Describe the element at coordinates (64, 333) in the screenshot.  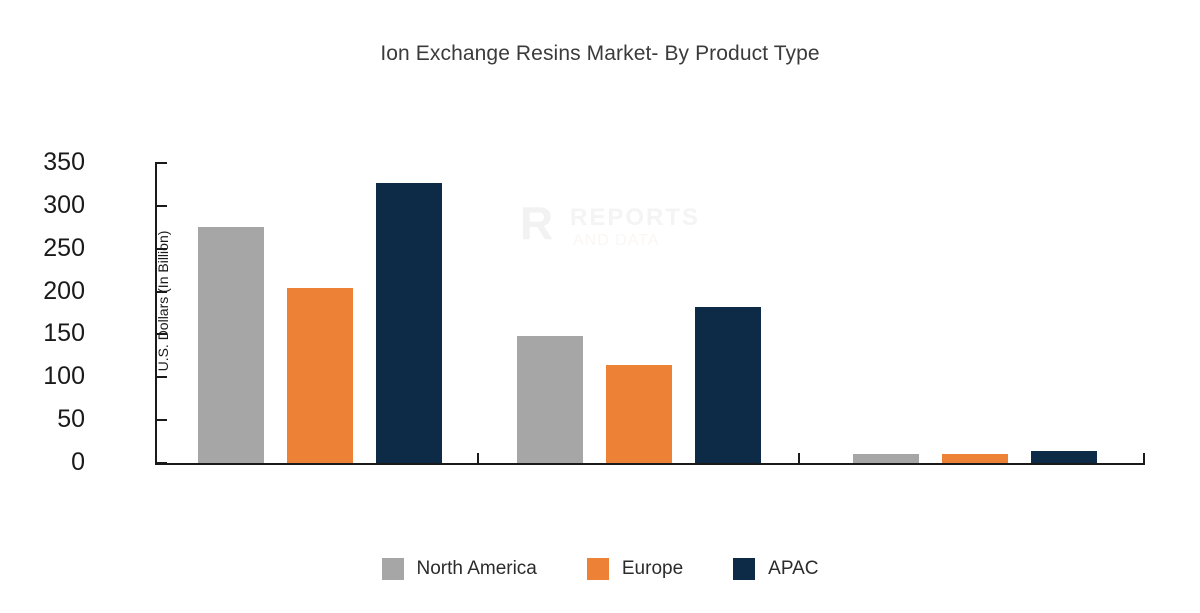
I see `y-tick-label-150: 150` at that location.